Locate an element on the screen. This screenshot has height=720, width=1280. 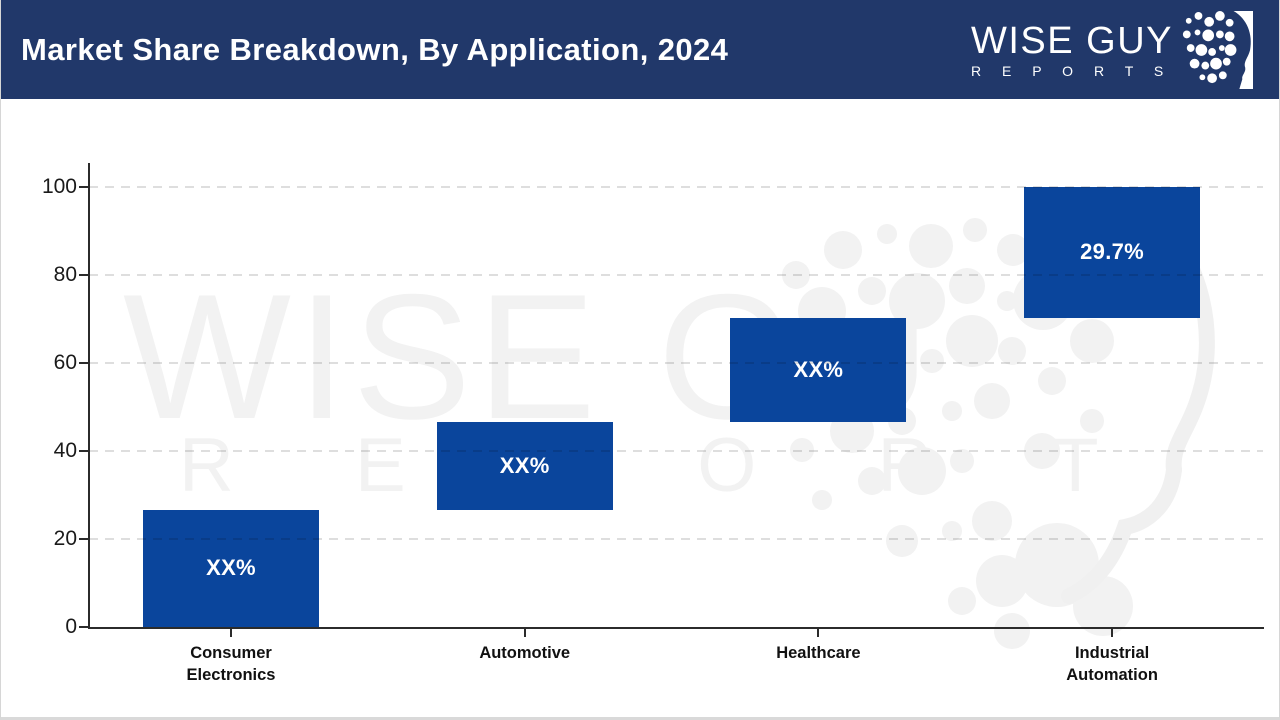
x-axis-category-label: Healthcare is located at coordinates (818, 653).